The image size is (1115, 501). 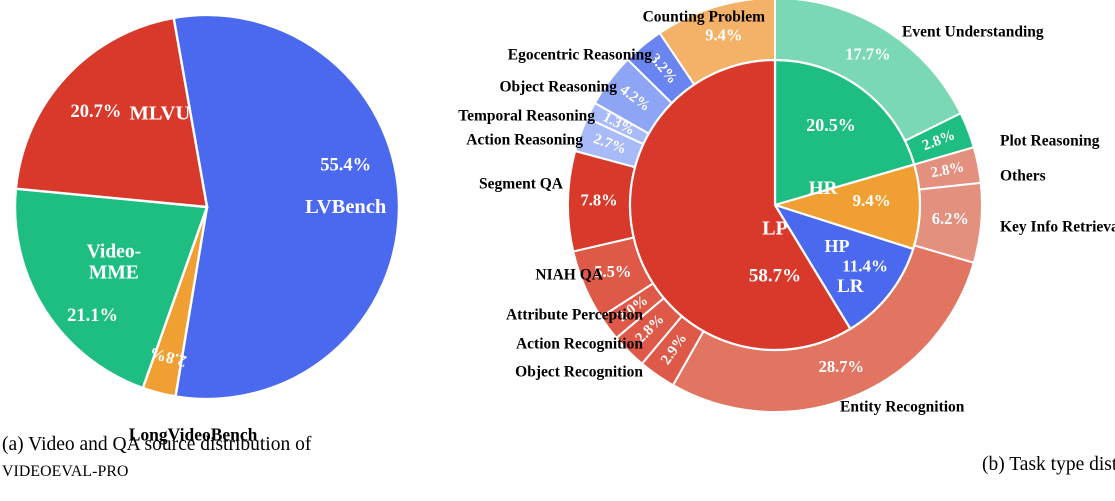 I want to click on sunburst-outer-category-label: Object Reasoning, so click(x=558, y=87).